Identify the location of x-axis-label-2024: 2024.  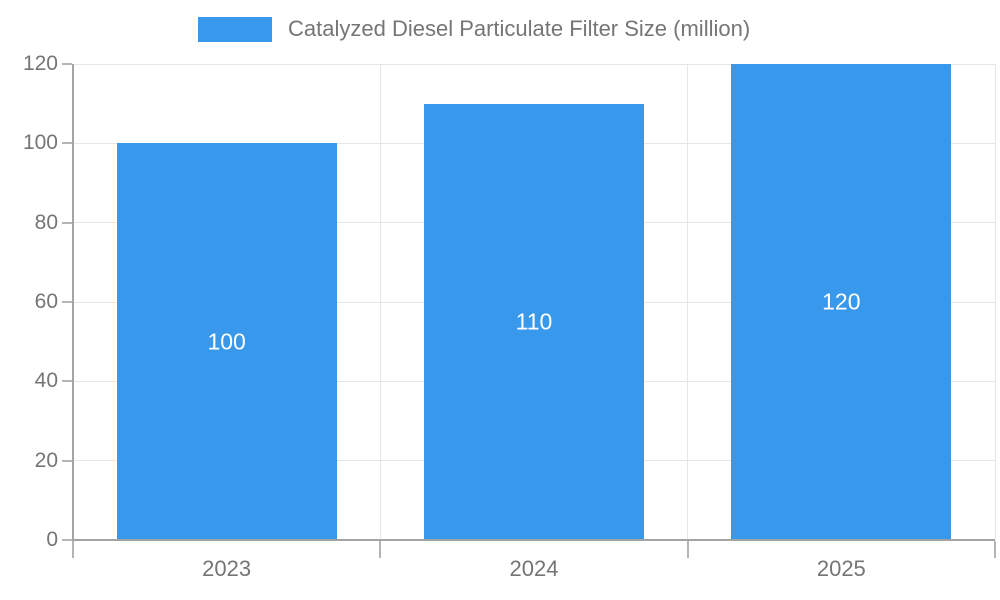
(534, 568).